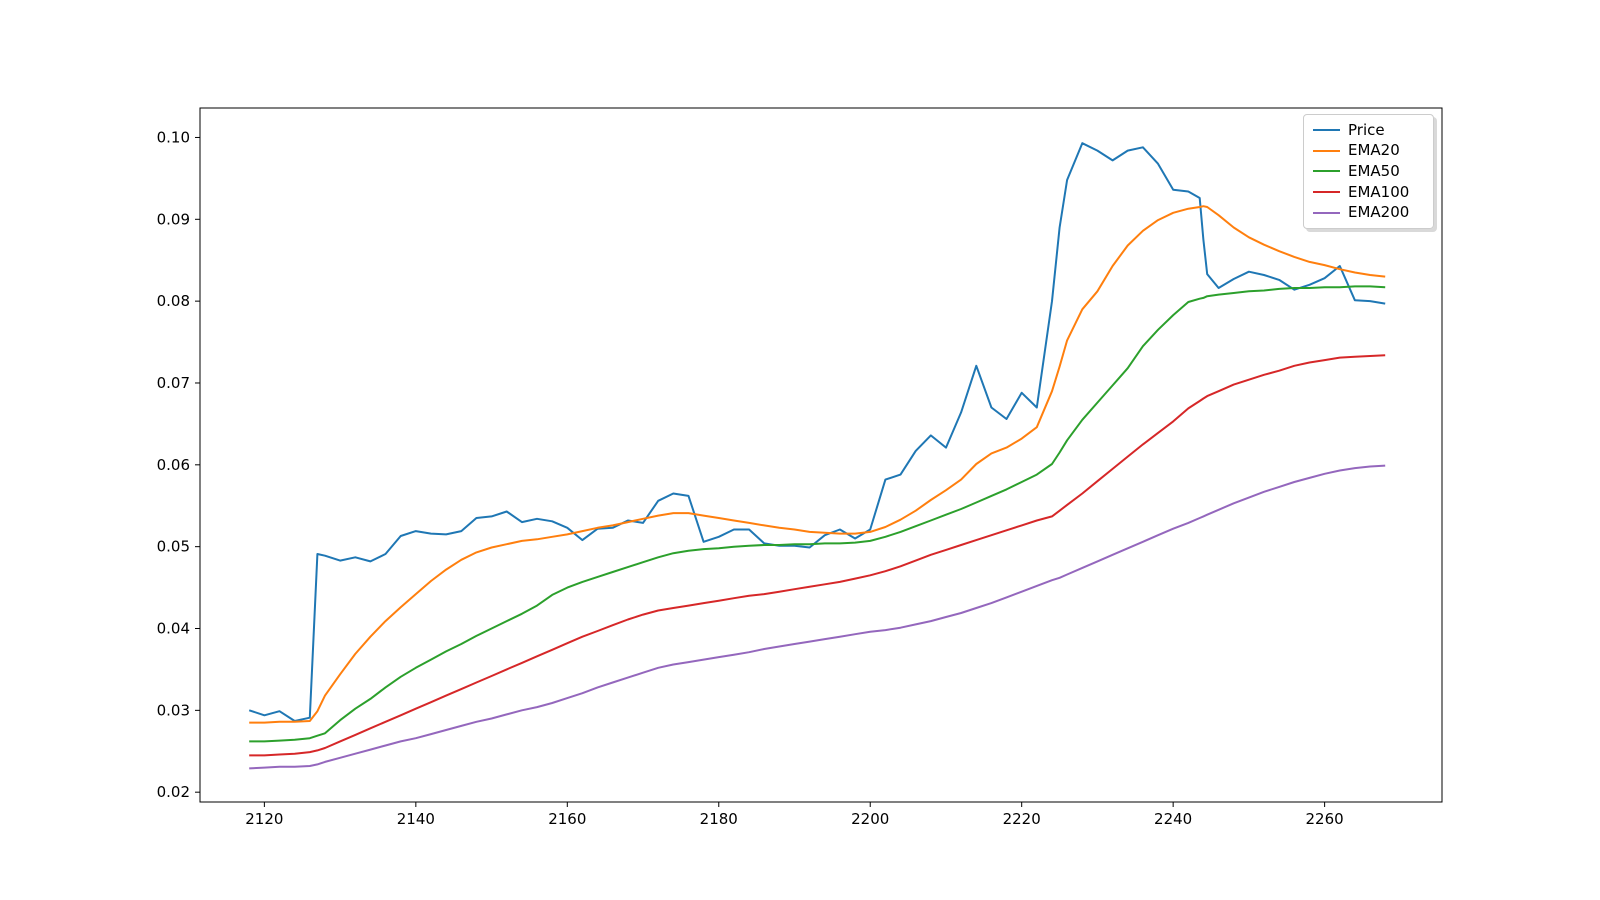 This screenshot has height=900, width=1600. I want to click on x-tick-label: 2160, so click(567, 819).